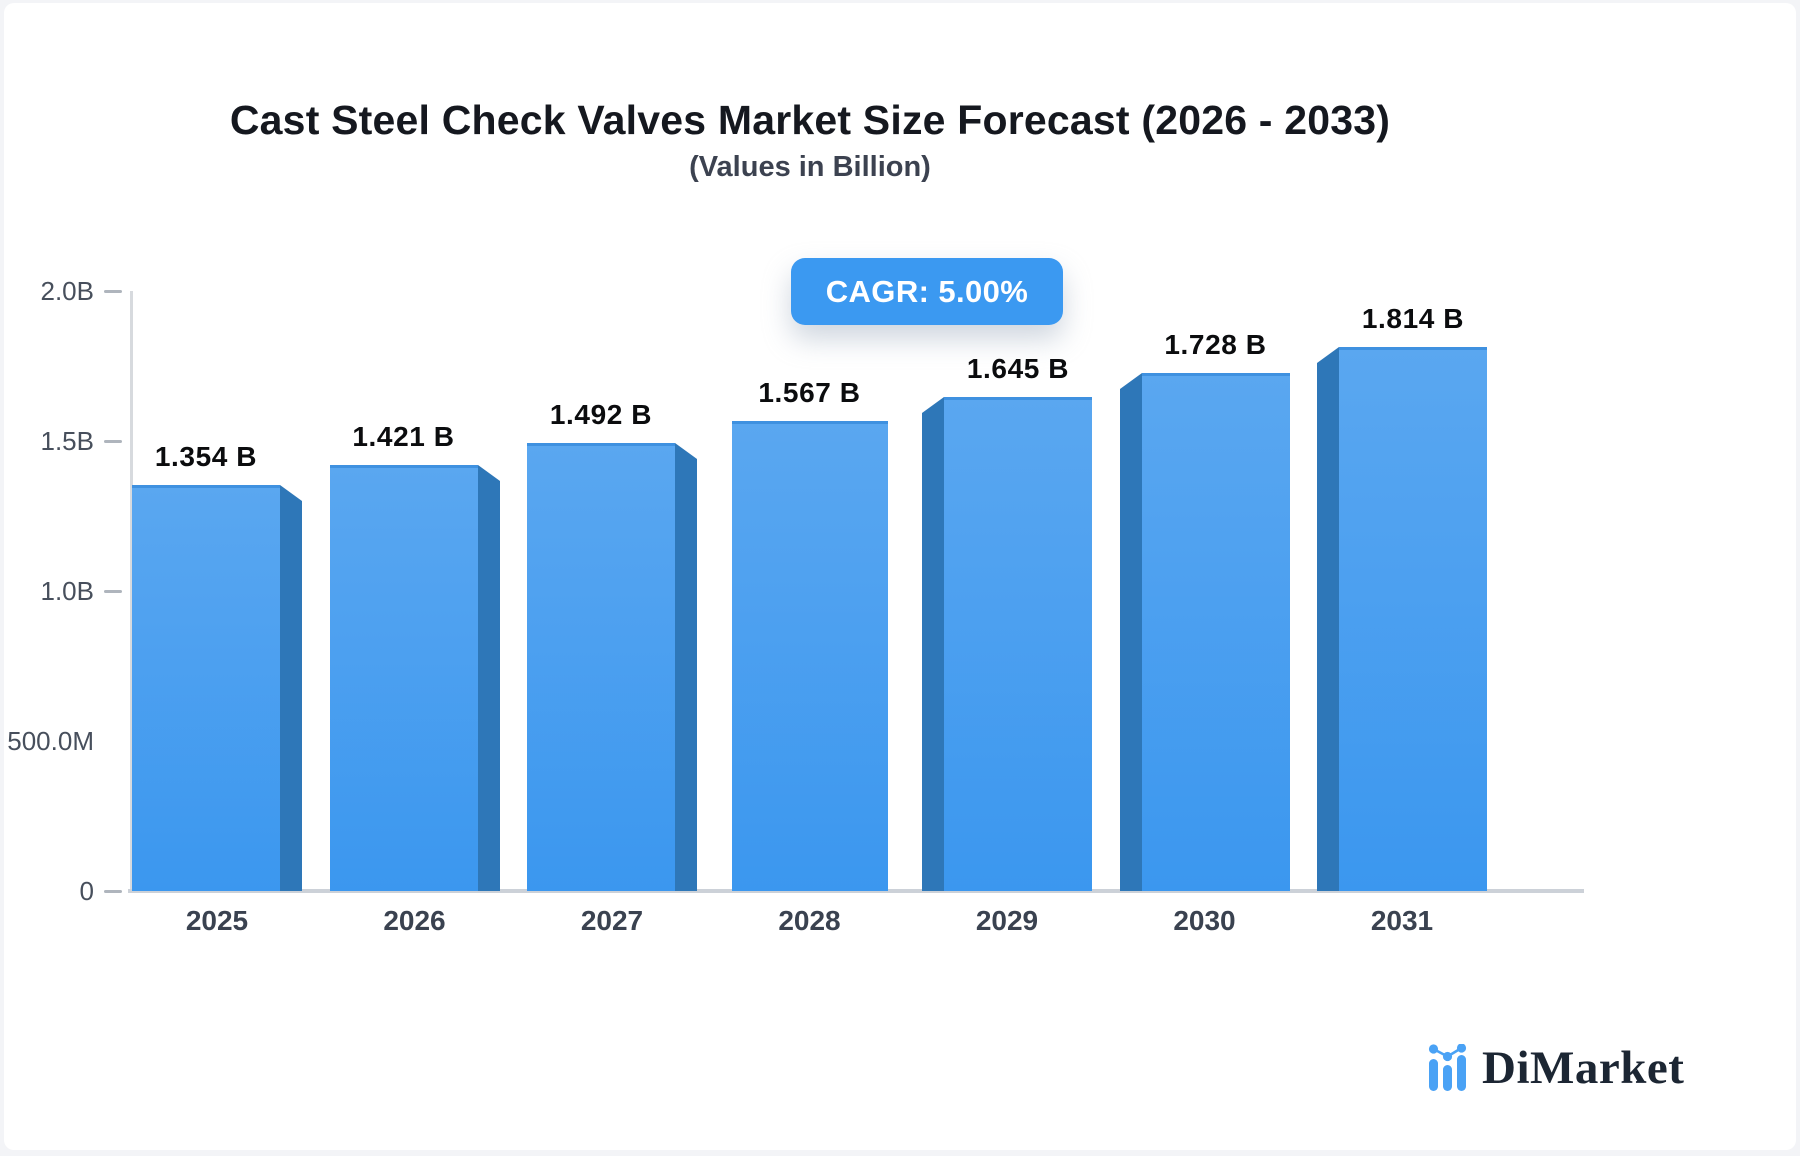  Describe the element at coordinates (601, 414) in the screenshot. I see `bar-value-label: 1.492 B` at that location.